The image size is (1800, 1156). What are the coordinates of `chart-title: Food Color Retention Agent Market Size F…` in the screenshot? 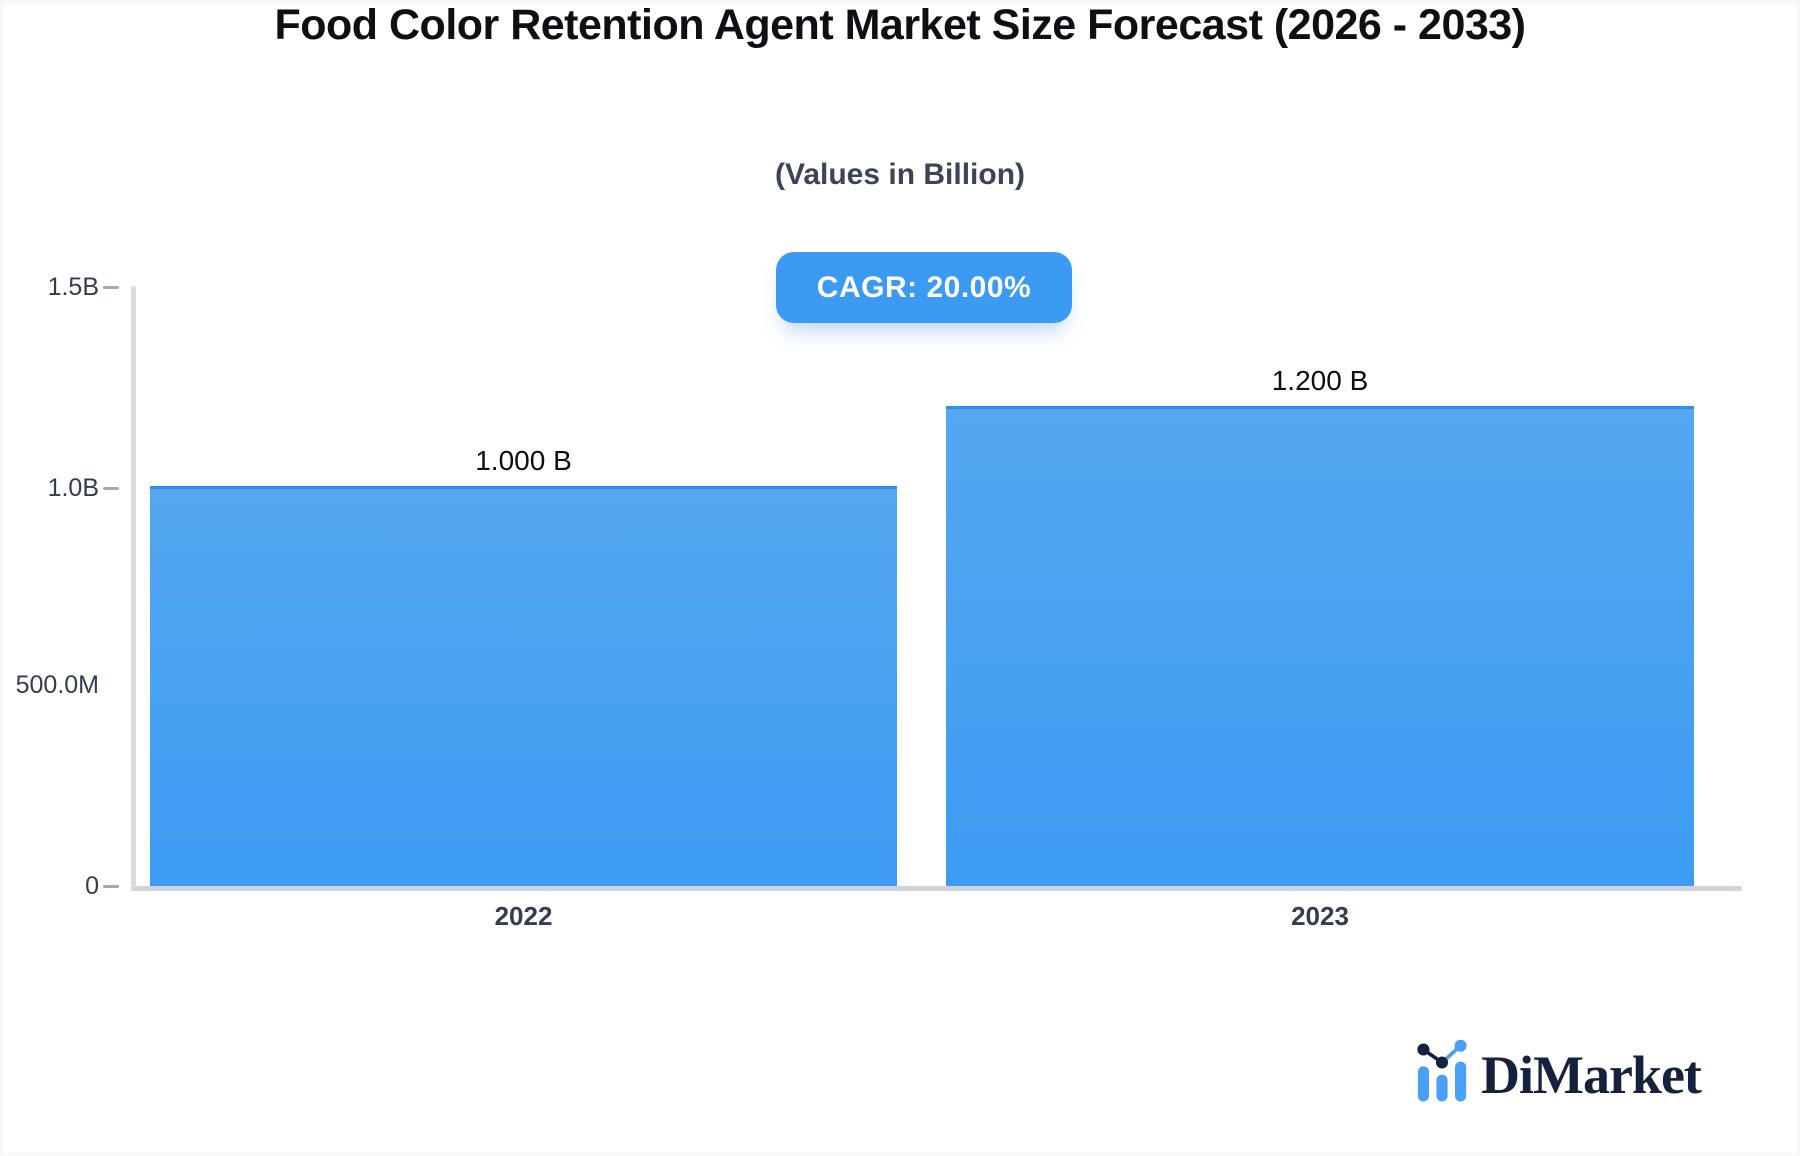 It's located at (900, 25).